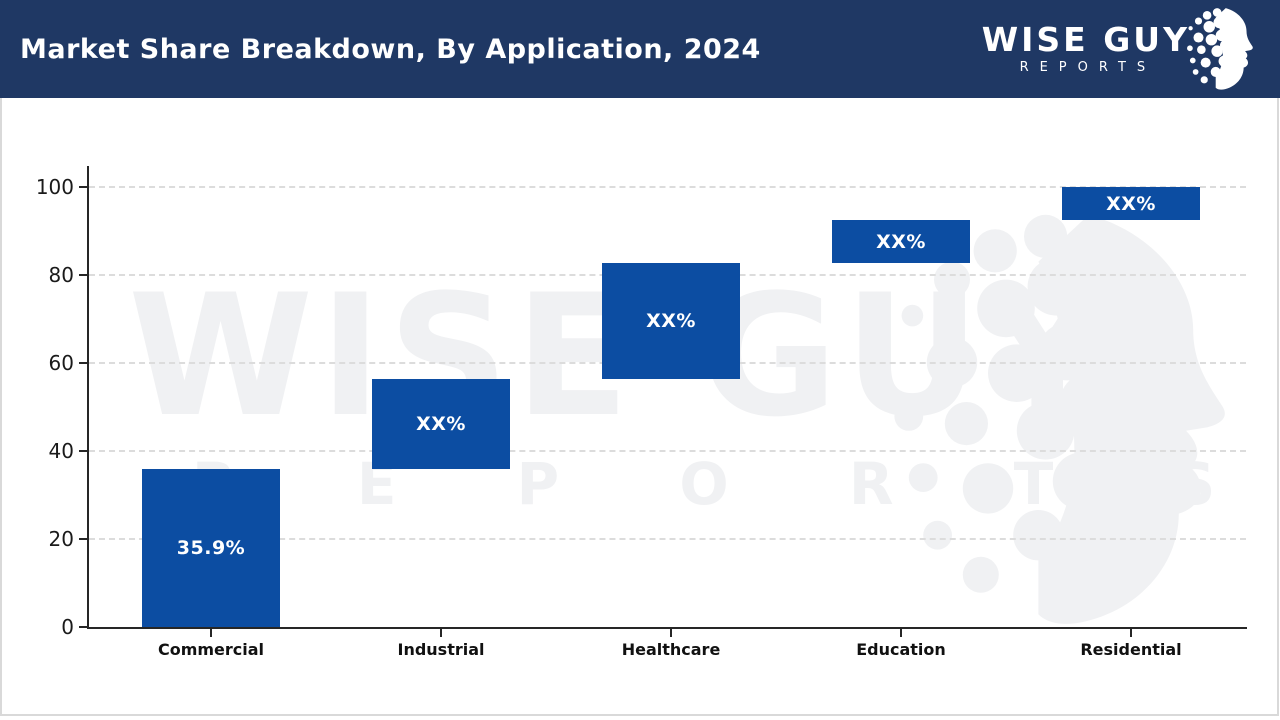 Image resolution: width=1280 pixels, height=720 pixels. What do you see at coordinates (1085, 39) in the screenshot?
I see `logo-word: WISE GUY` at bounding box center [1085, 39].